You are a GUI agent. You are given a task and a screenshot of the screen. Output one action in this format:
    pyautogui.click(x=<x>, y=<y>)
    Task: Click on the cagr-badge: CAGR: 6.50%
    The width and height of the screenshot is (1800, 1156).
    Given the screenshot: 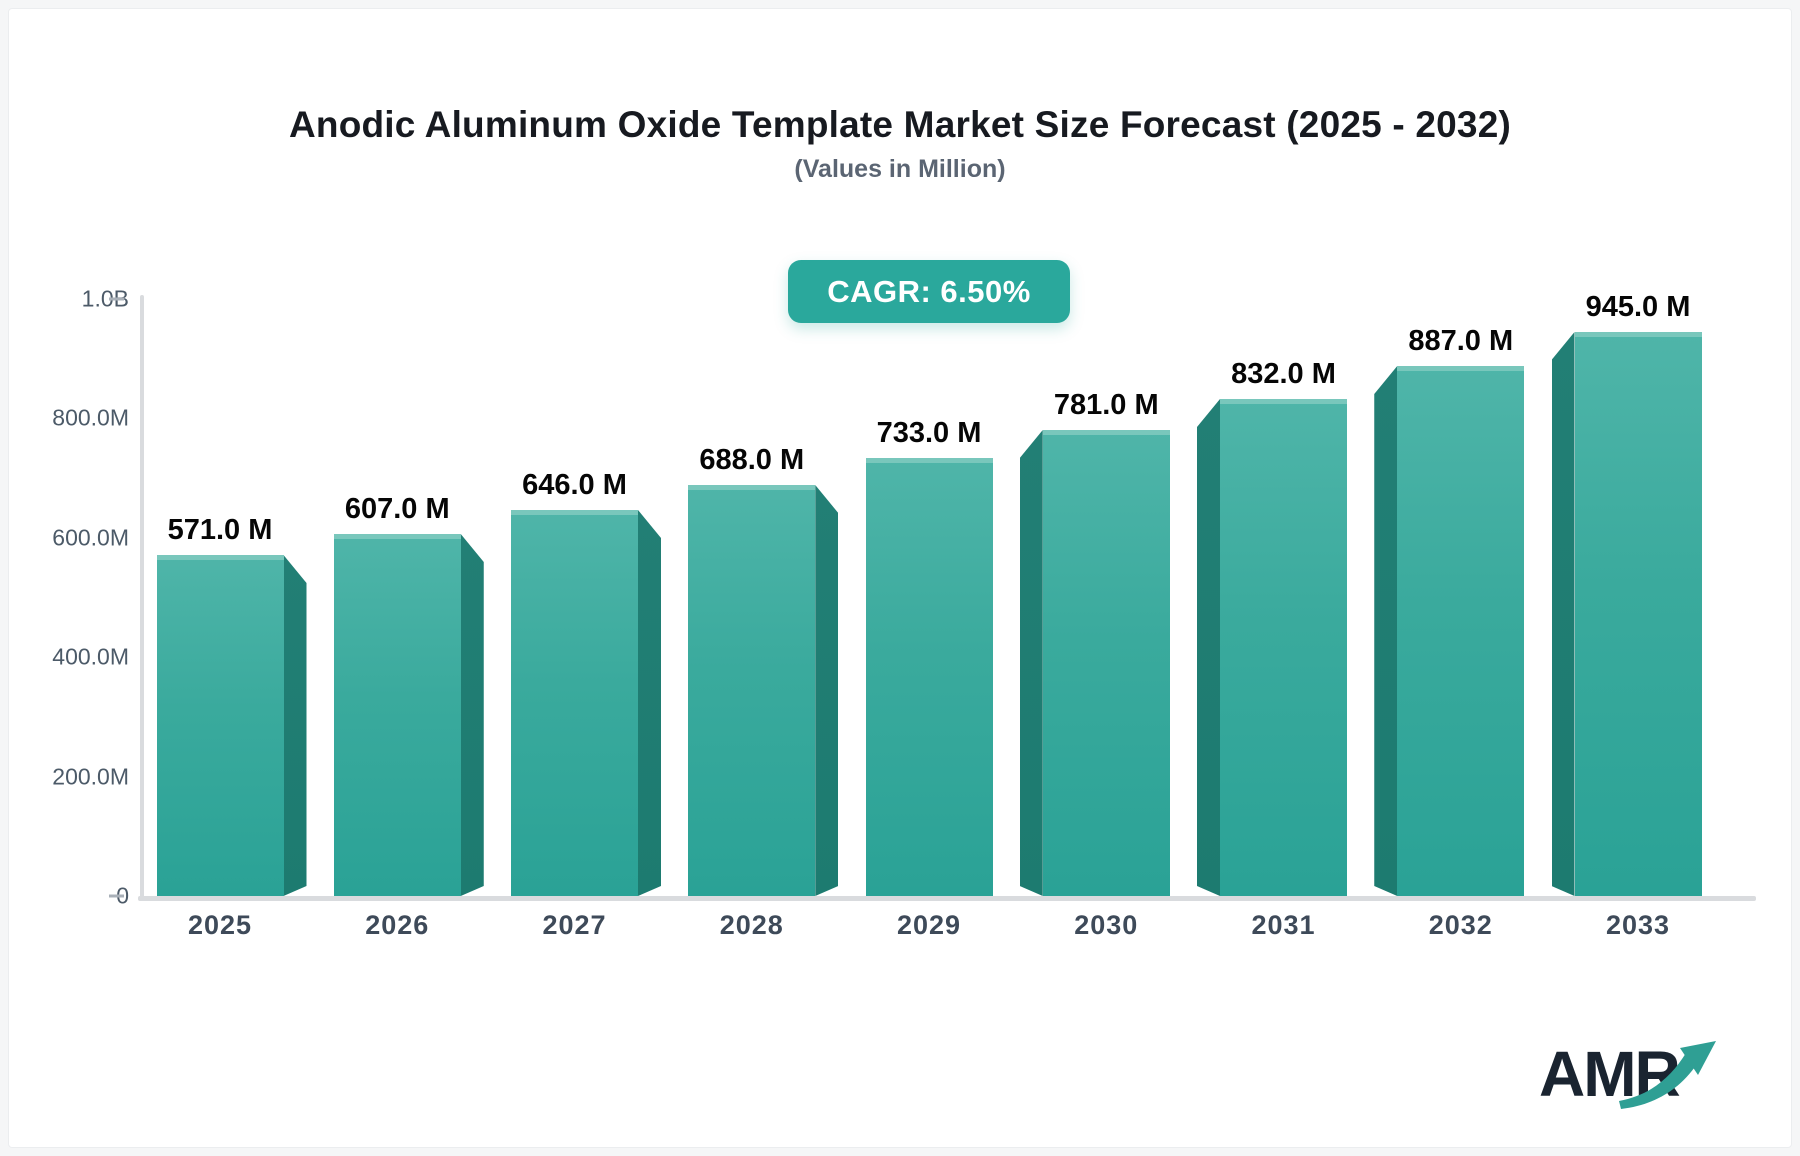 What is the action you would take?
    pyautogui.click(x=929, y=291)
    